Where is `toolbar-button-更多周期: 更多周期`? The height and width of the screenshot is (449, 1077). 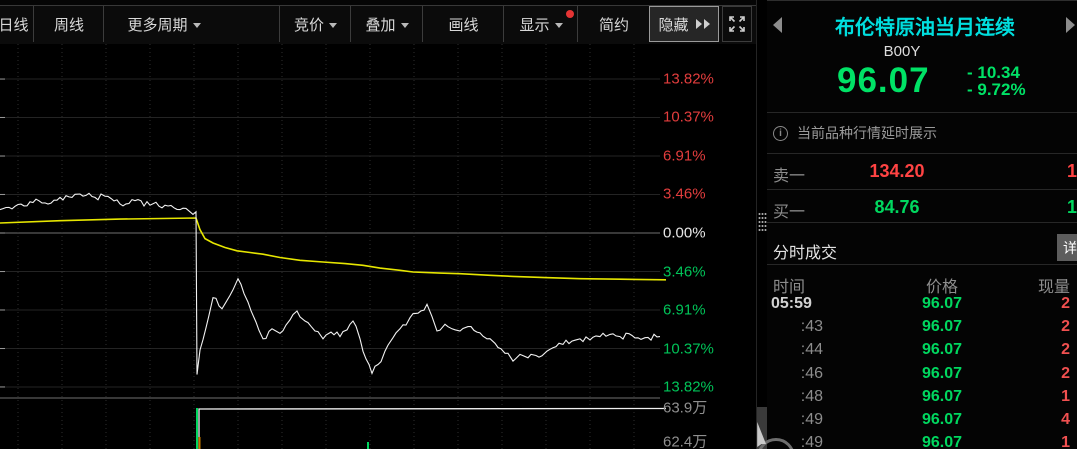 toolbar-button-更多周期: 更多周期 is located at coordinates (163, 24).